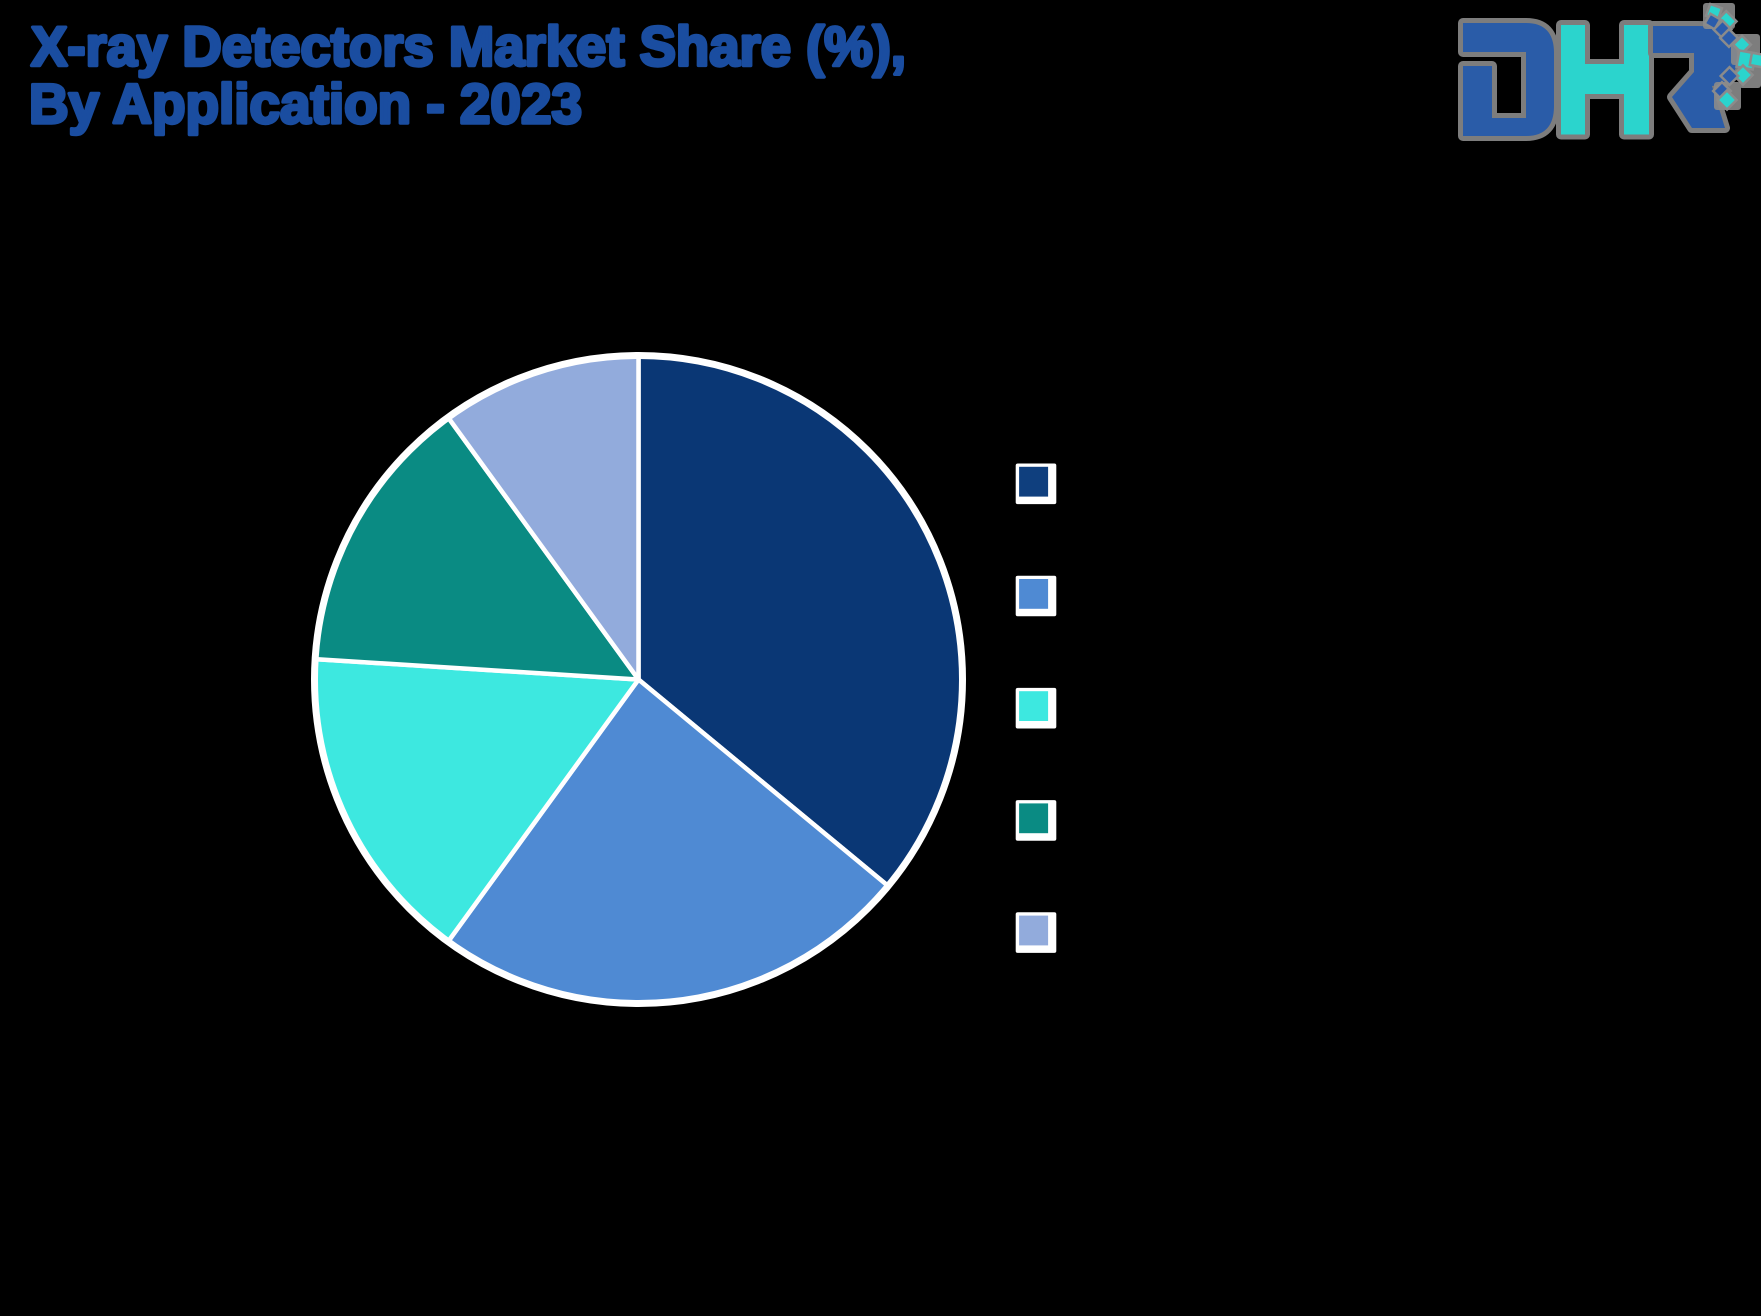 The height and width of the screenshot is (1316, 1761). Describe the element at coordinates (305, 103) in the screenshot. I see `svg-text: By Application - 2023` at that location.